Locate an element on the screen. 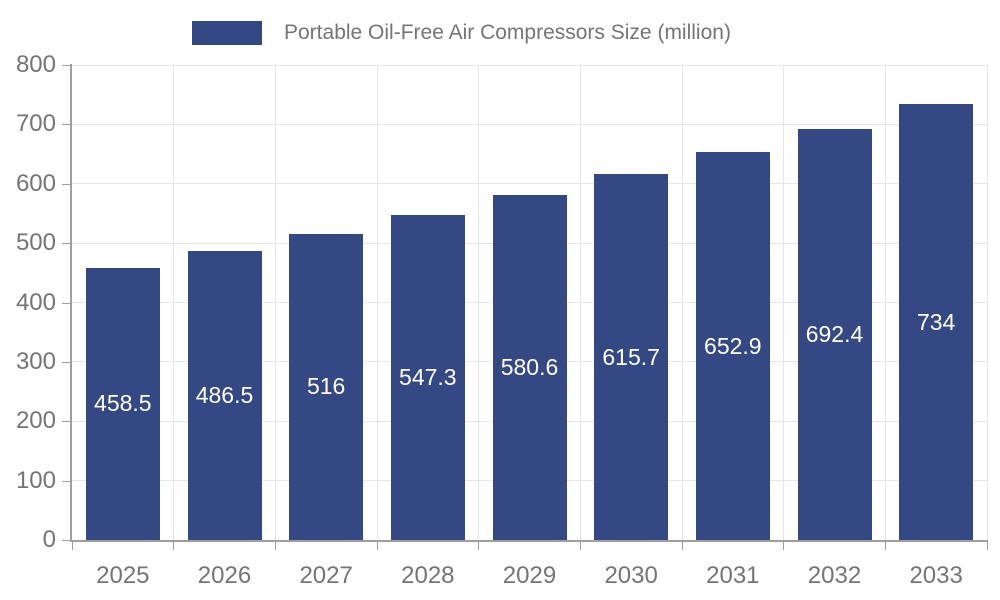 This screenshot has height=600, width=1000. bar-2032: 692.4 is located at coordinates (834, 334).